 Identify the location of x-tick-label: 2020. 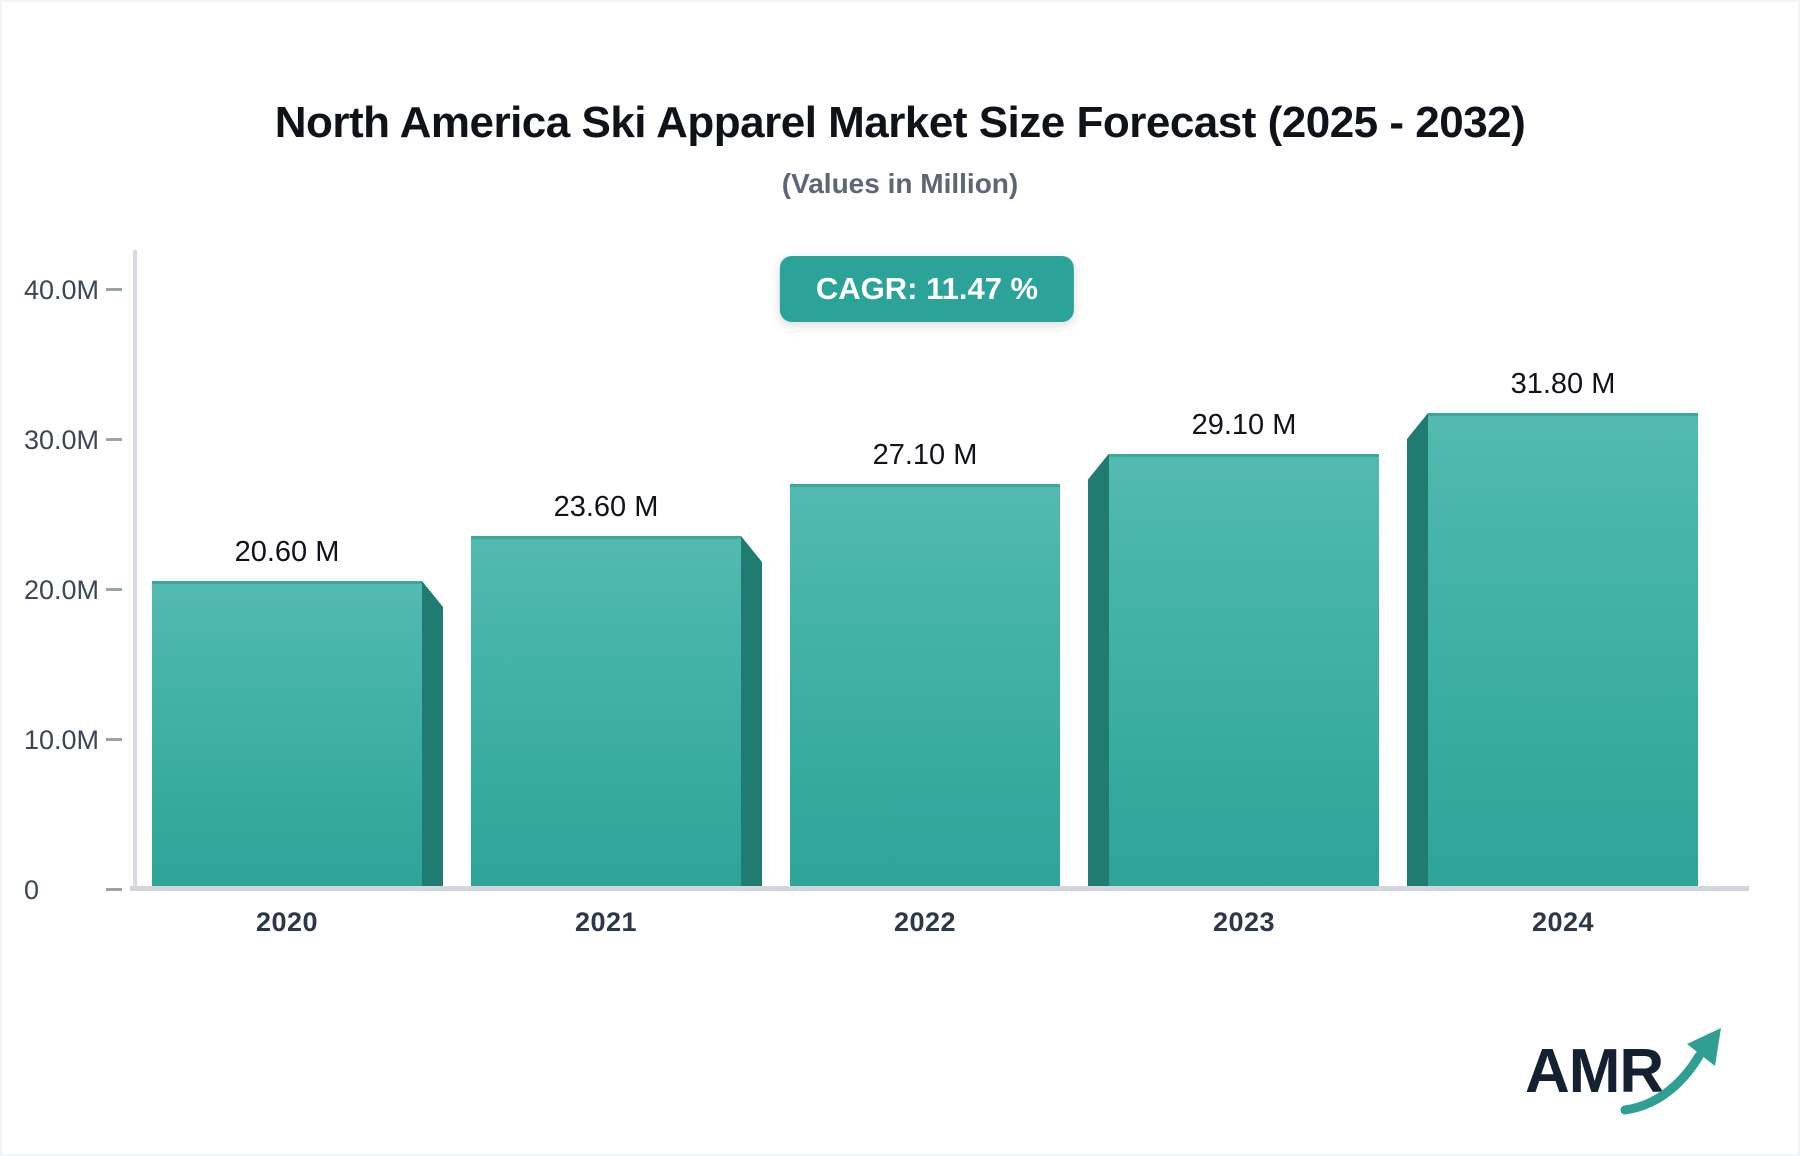
(287, 922).